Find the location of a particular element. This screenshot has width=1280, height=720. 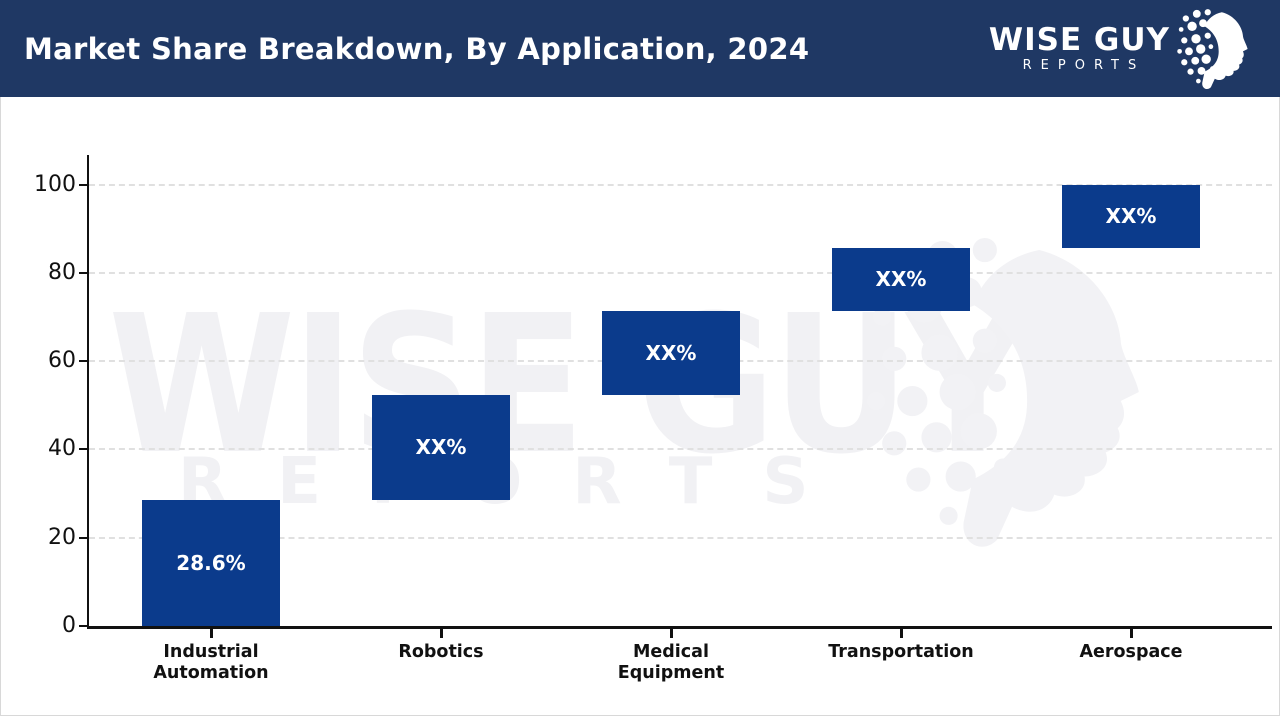

watermark-subtitle: REPORTS is located at coordinates (518, 482).